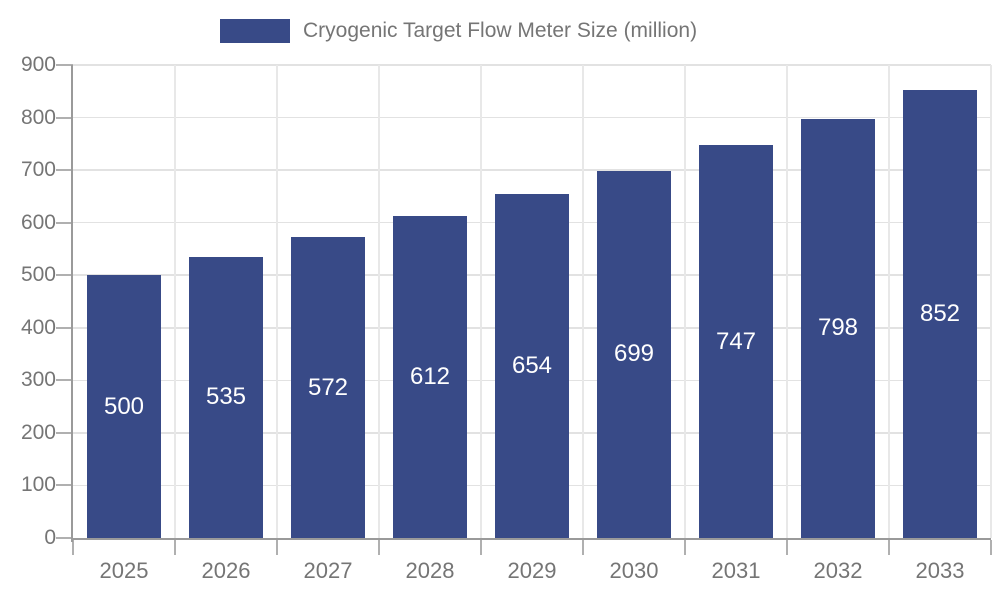  I want to click on y-axis-label: 0, so click(50, 537).